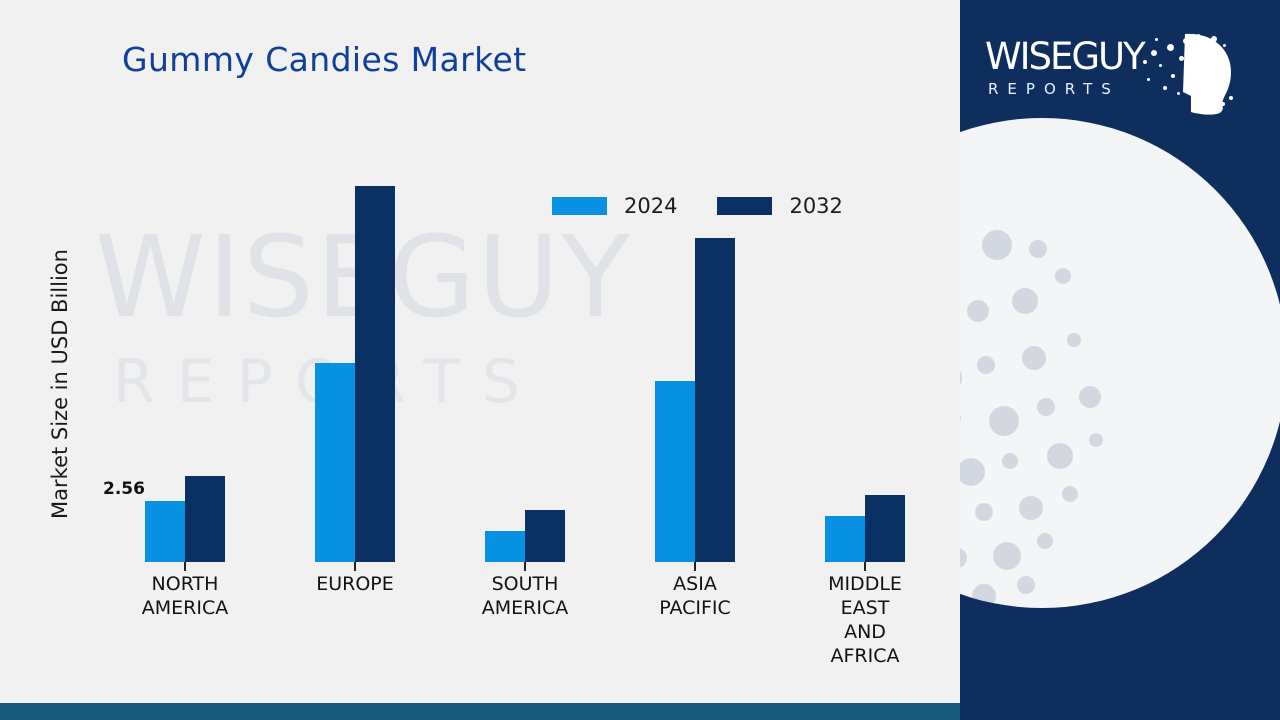  What do you see at coordinates (525, 596) in the screenshot?
I see `x-axis-label: SOUTH AMERICA` at bounding box center [525, 596].